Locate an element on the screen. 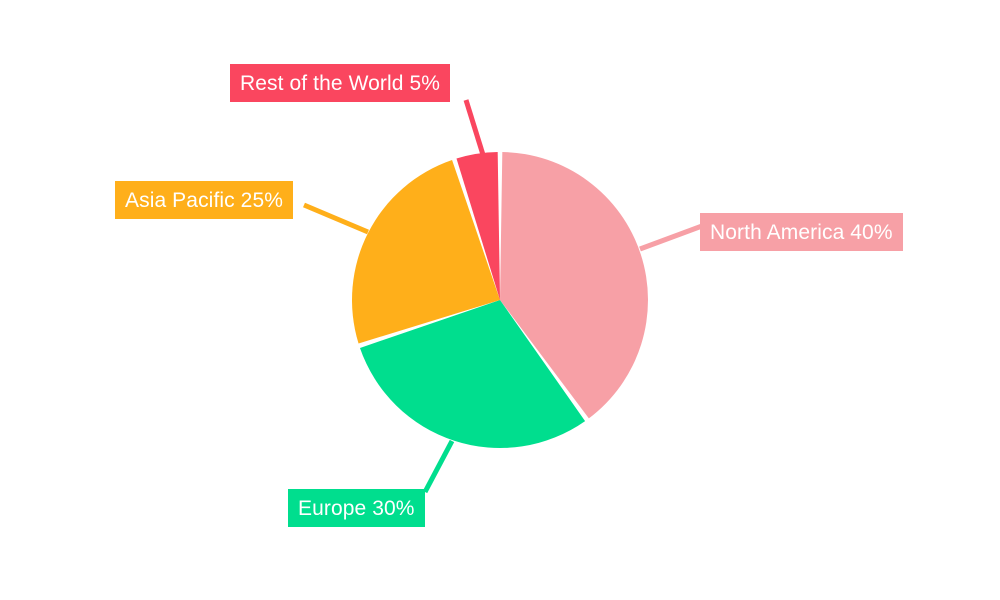 This screenshot has height=600, width=1000. pie-label-north-america: North America 40% is located at coordinates (801, 232).